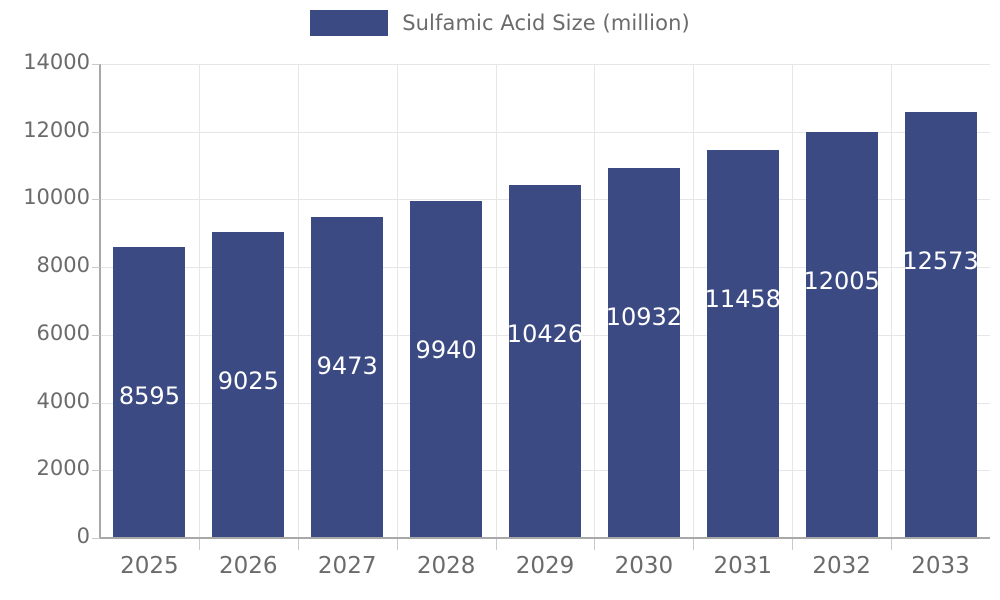 This screenshot has height=600, width=1000. Describe the element at coordinates (63, 332) in the screenshot. I see `y-tick-label: 6000` at that location.